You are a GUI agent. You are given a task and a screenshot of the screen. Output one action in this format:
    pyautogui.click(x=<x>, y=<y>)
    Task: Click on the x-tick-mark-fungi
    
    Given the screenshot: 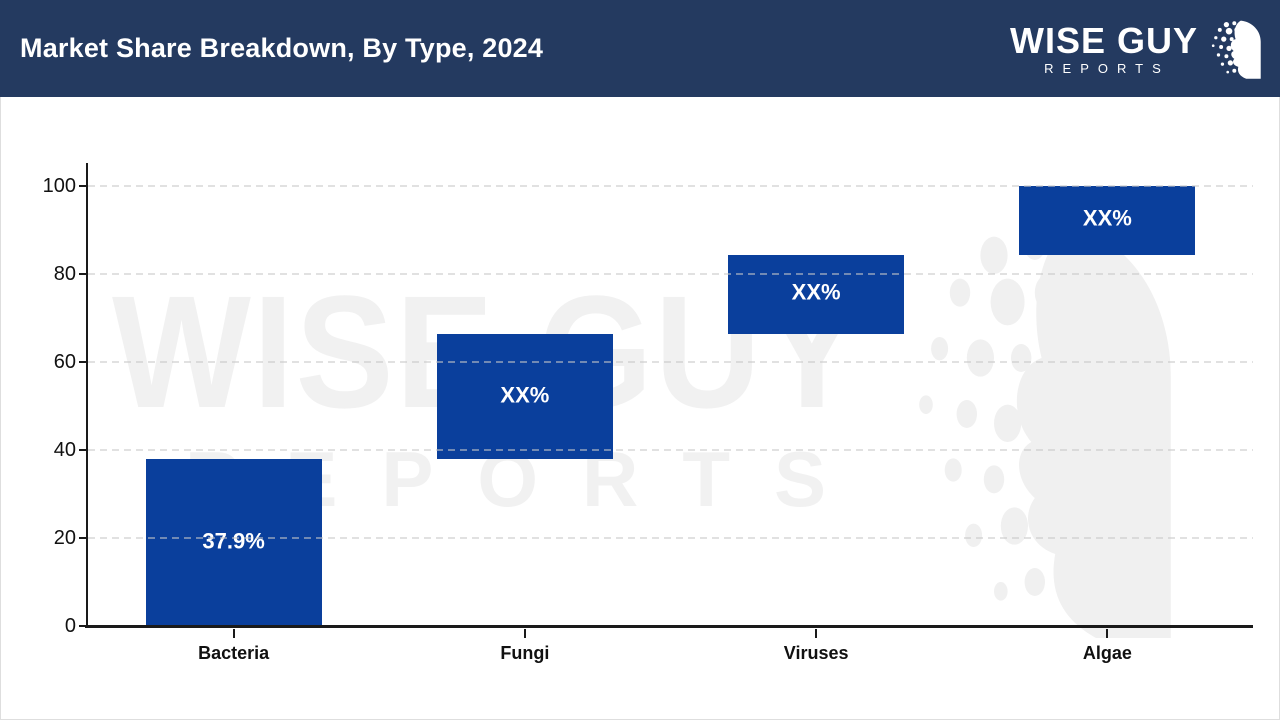 What is the action you would take?
    pyautogui.click(x=524, y=633)
    